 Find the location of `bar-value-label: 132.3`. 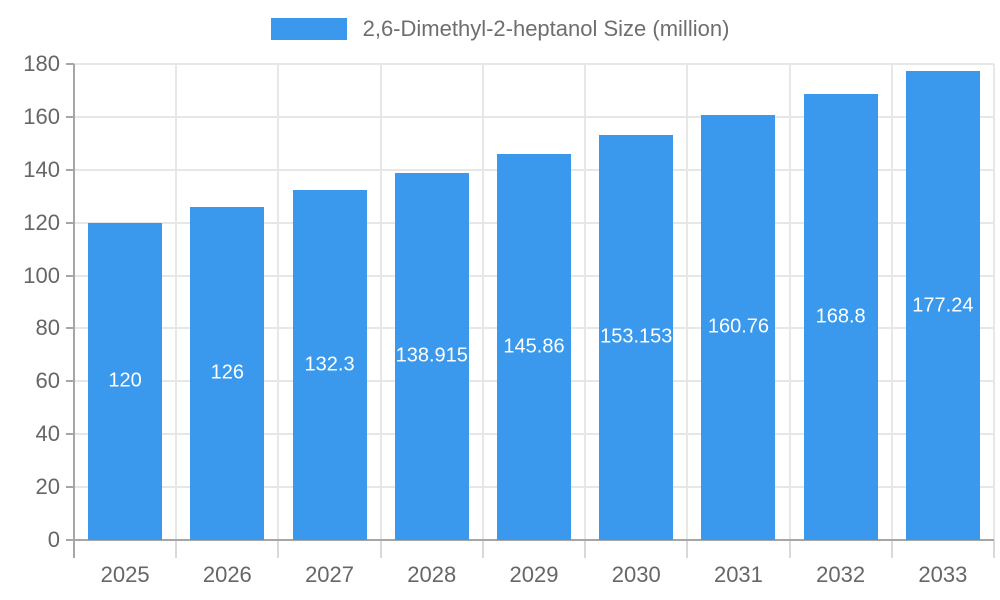

bar-value-label: 132.3 is located at coordinates (329, 364).